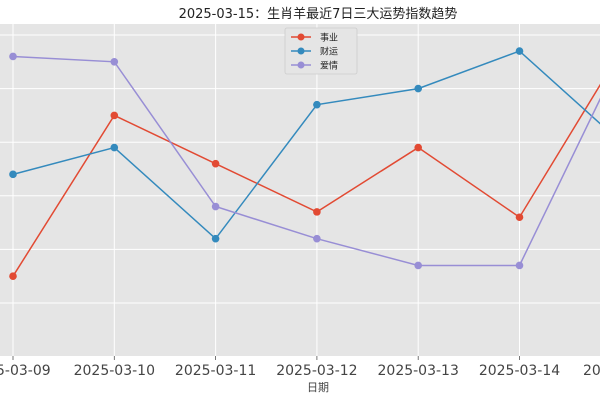 This screenshot has height=400, width=600. I want to click on x-tick-label: 2025-03-11, so click(215, 371).